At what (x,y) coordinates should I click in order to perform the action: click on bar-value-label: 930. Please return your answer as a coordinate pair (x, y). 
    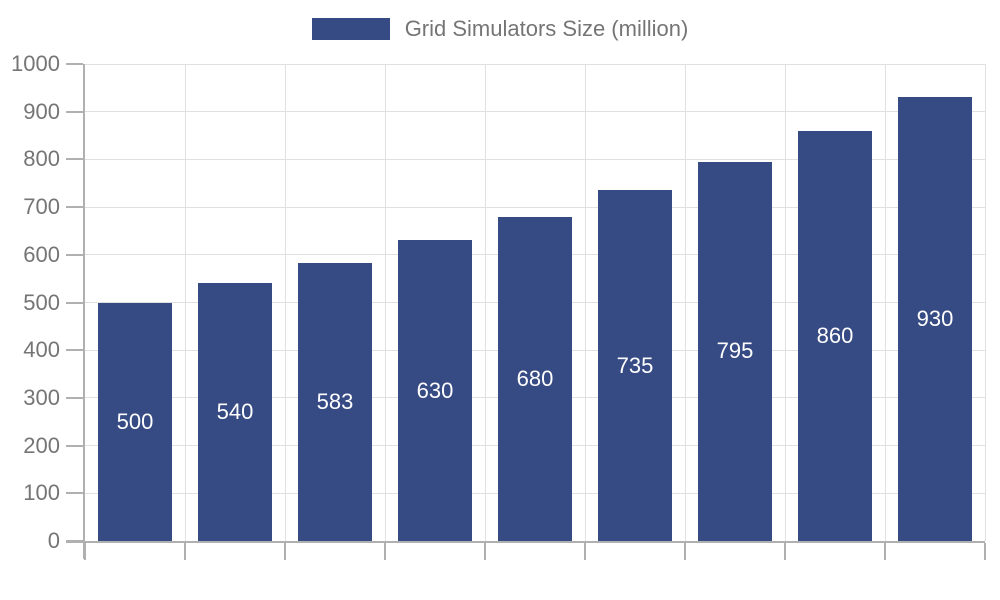
    Looking at the image, I should click on (935, 319).